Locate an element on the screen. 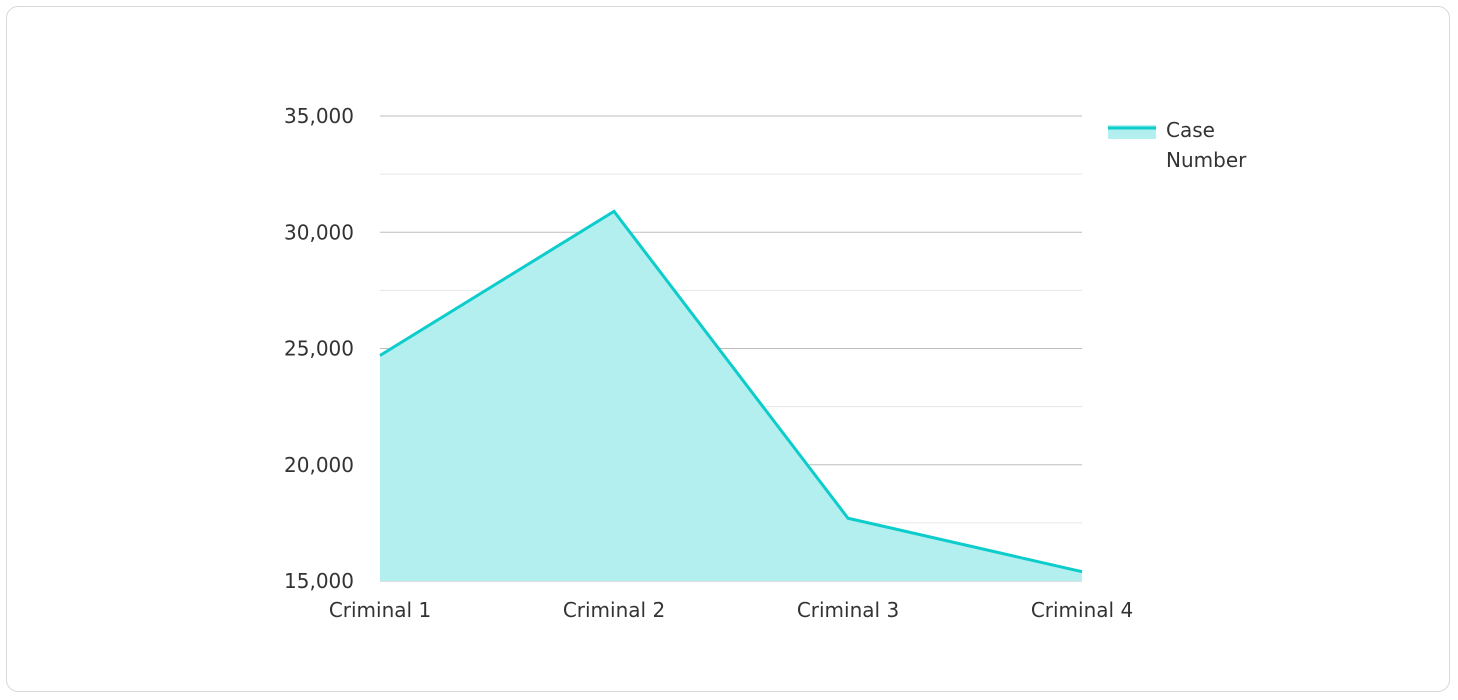 This screenshot has height=700, width=1458. x-tick-label: Criminal 3 is located at coordinates (848, 610).